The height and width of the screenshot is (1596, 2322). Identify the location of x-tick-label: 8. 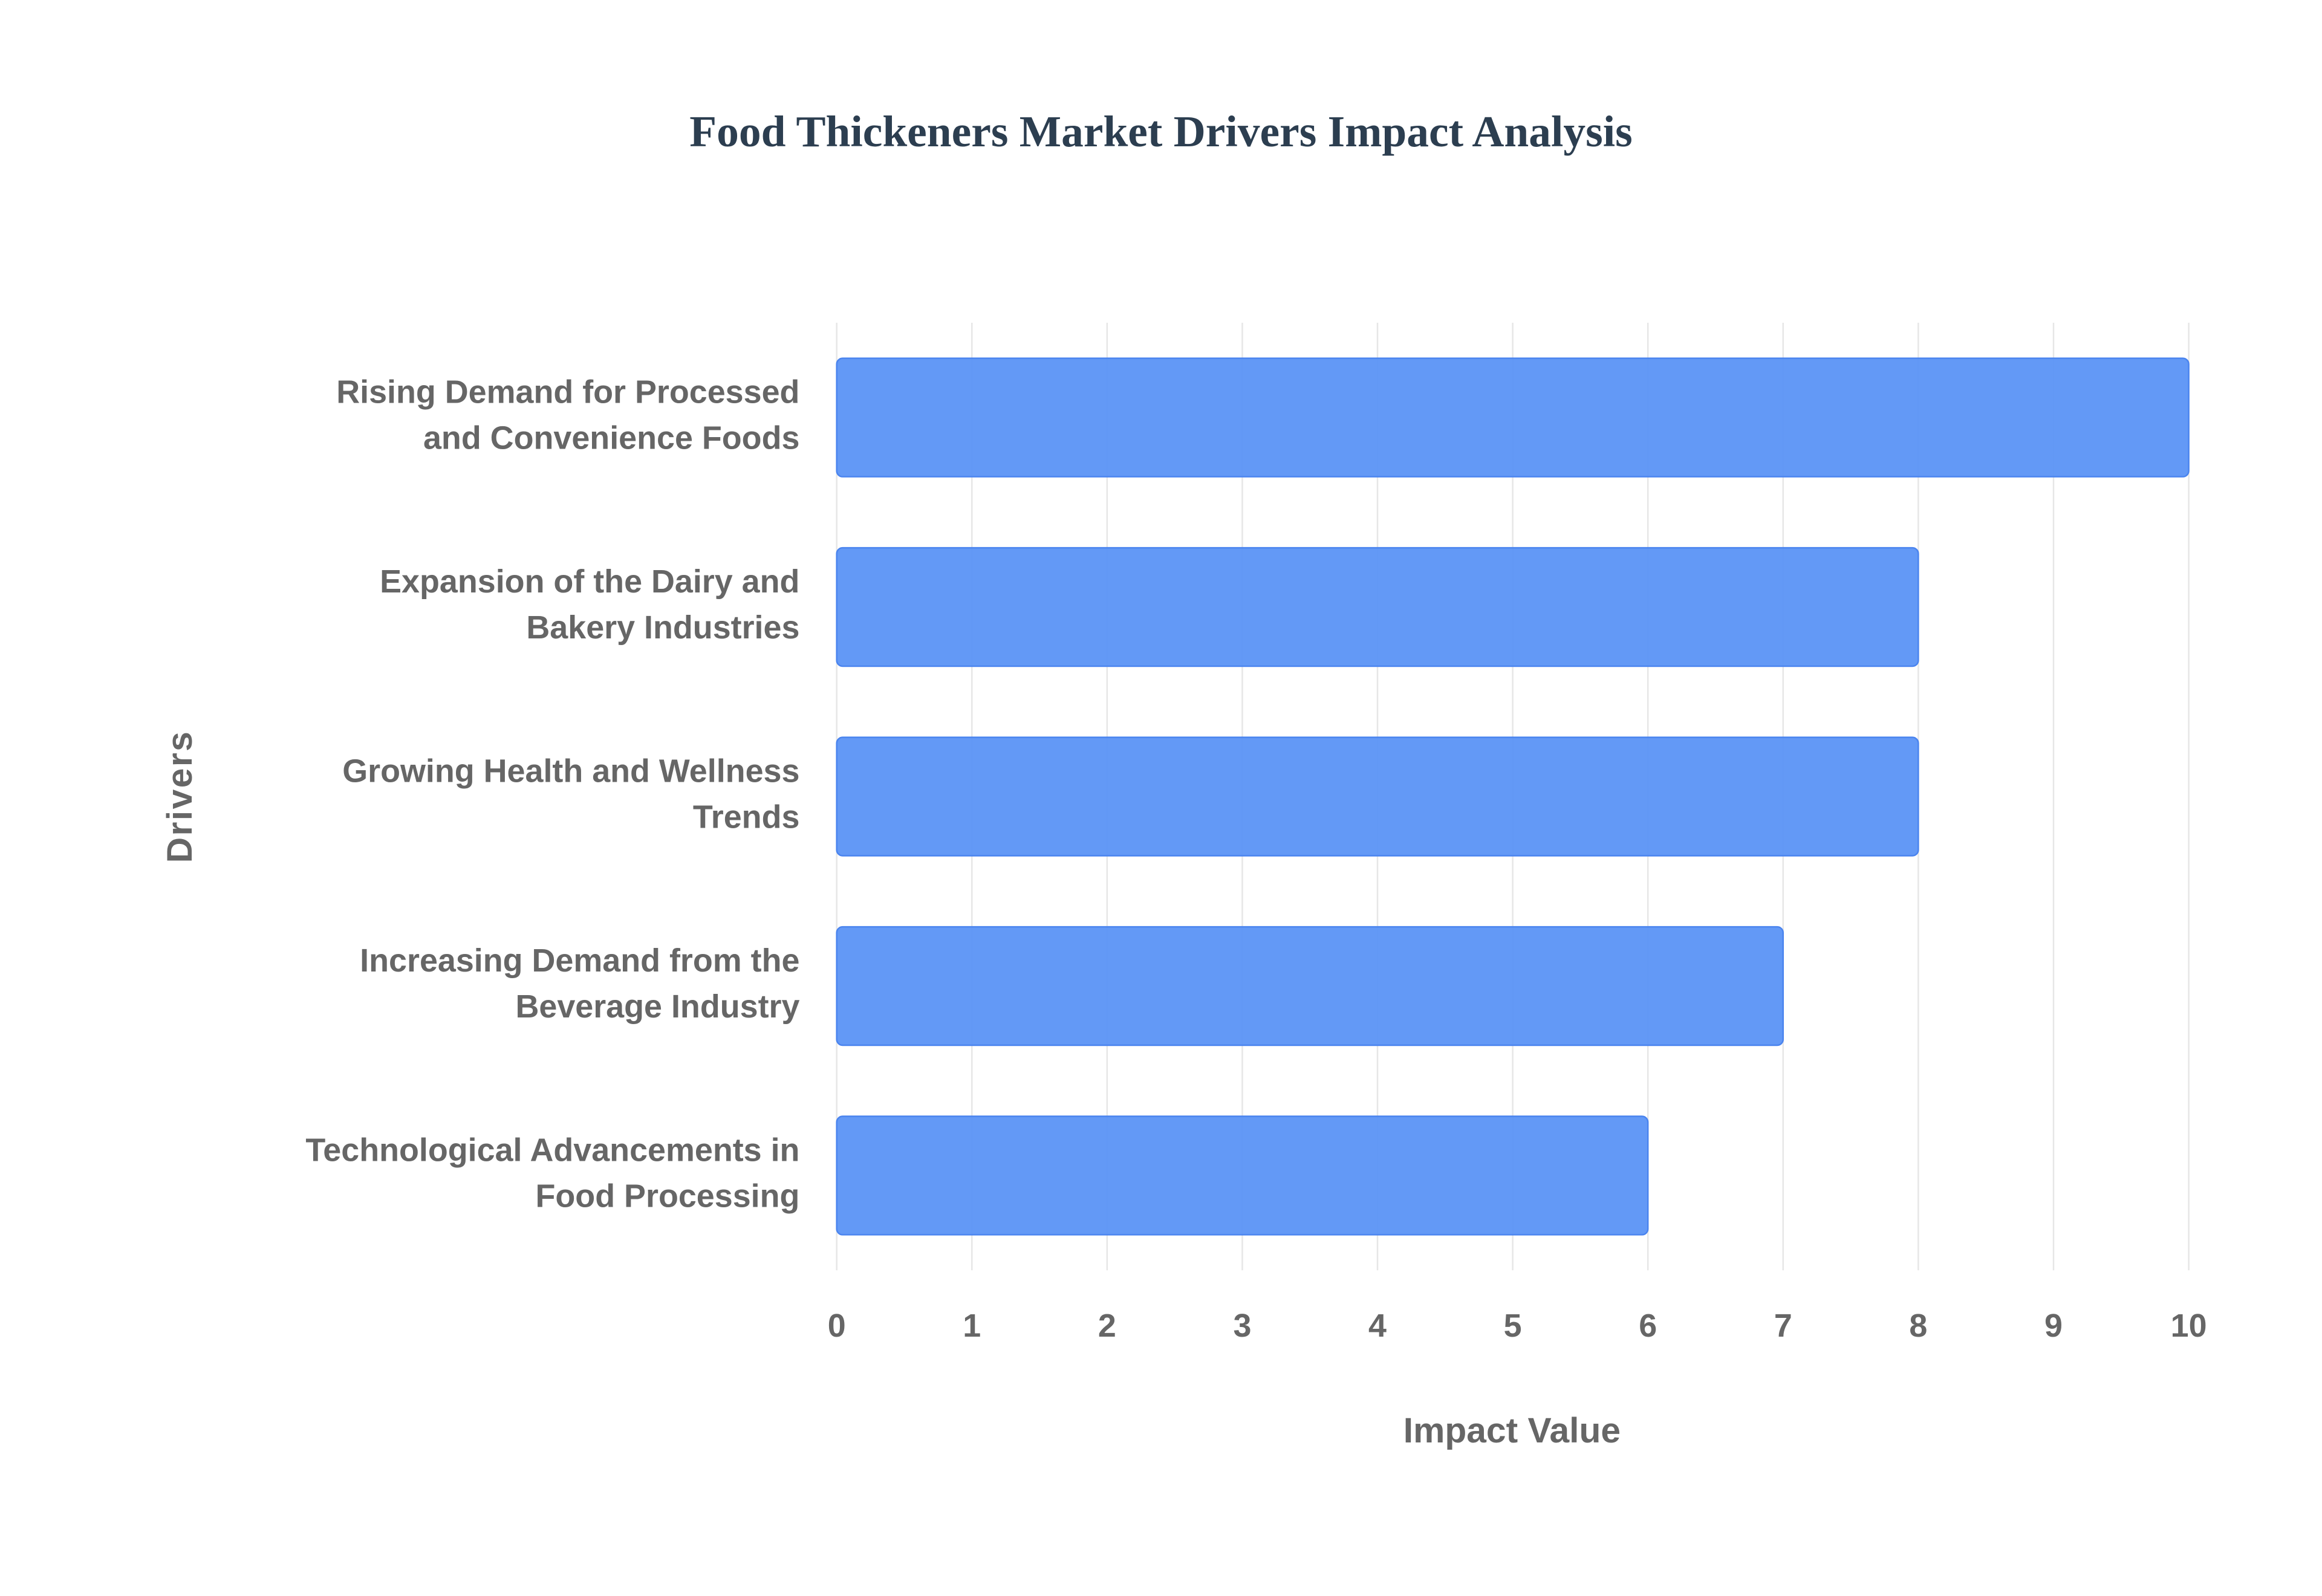
(1918, 1326).